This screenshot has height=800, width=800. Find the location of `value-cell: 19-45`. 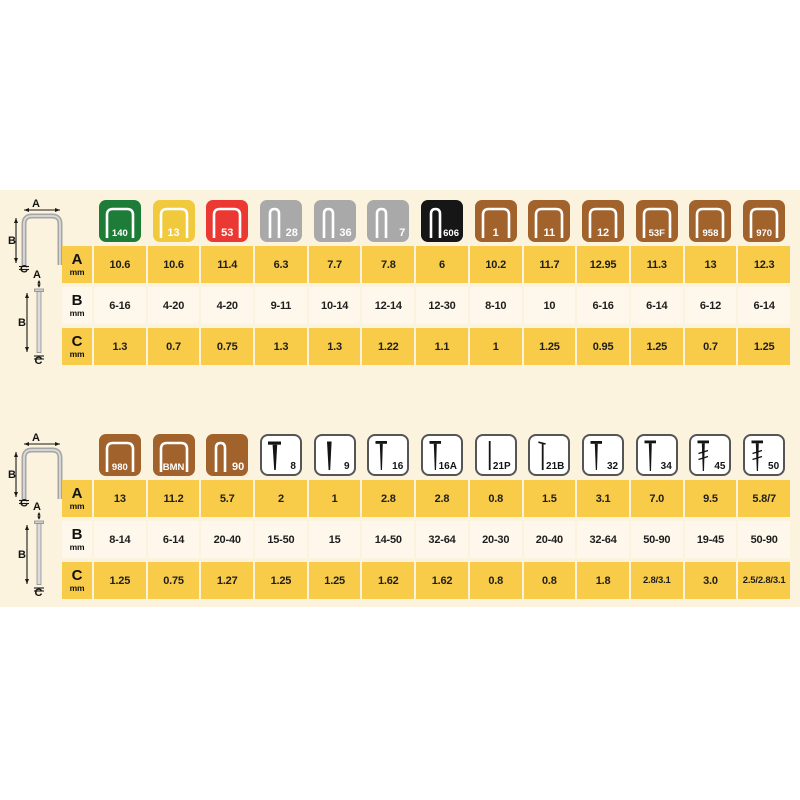

value-cell: 19-45 is located at coordinates (710, 539).